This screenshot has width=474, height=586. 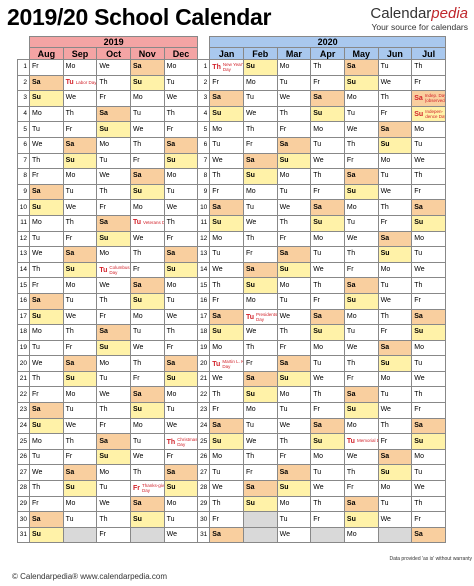 What do you see at coordinates (428, 270) in the screenshot?
I see `day-cell-jul-14: We` at bounding box center [428, 270].